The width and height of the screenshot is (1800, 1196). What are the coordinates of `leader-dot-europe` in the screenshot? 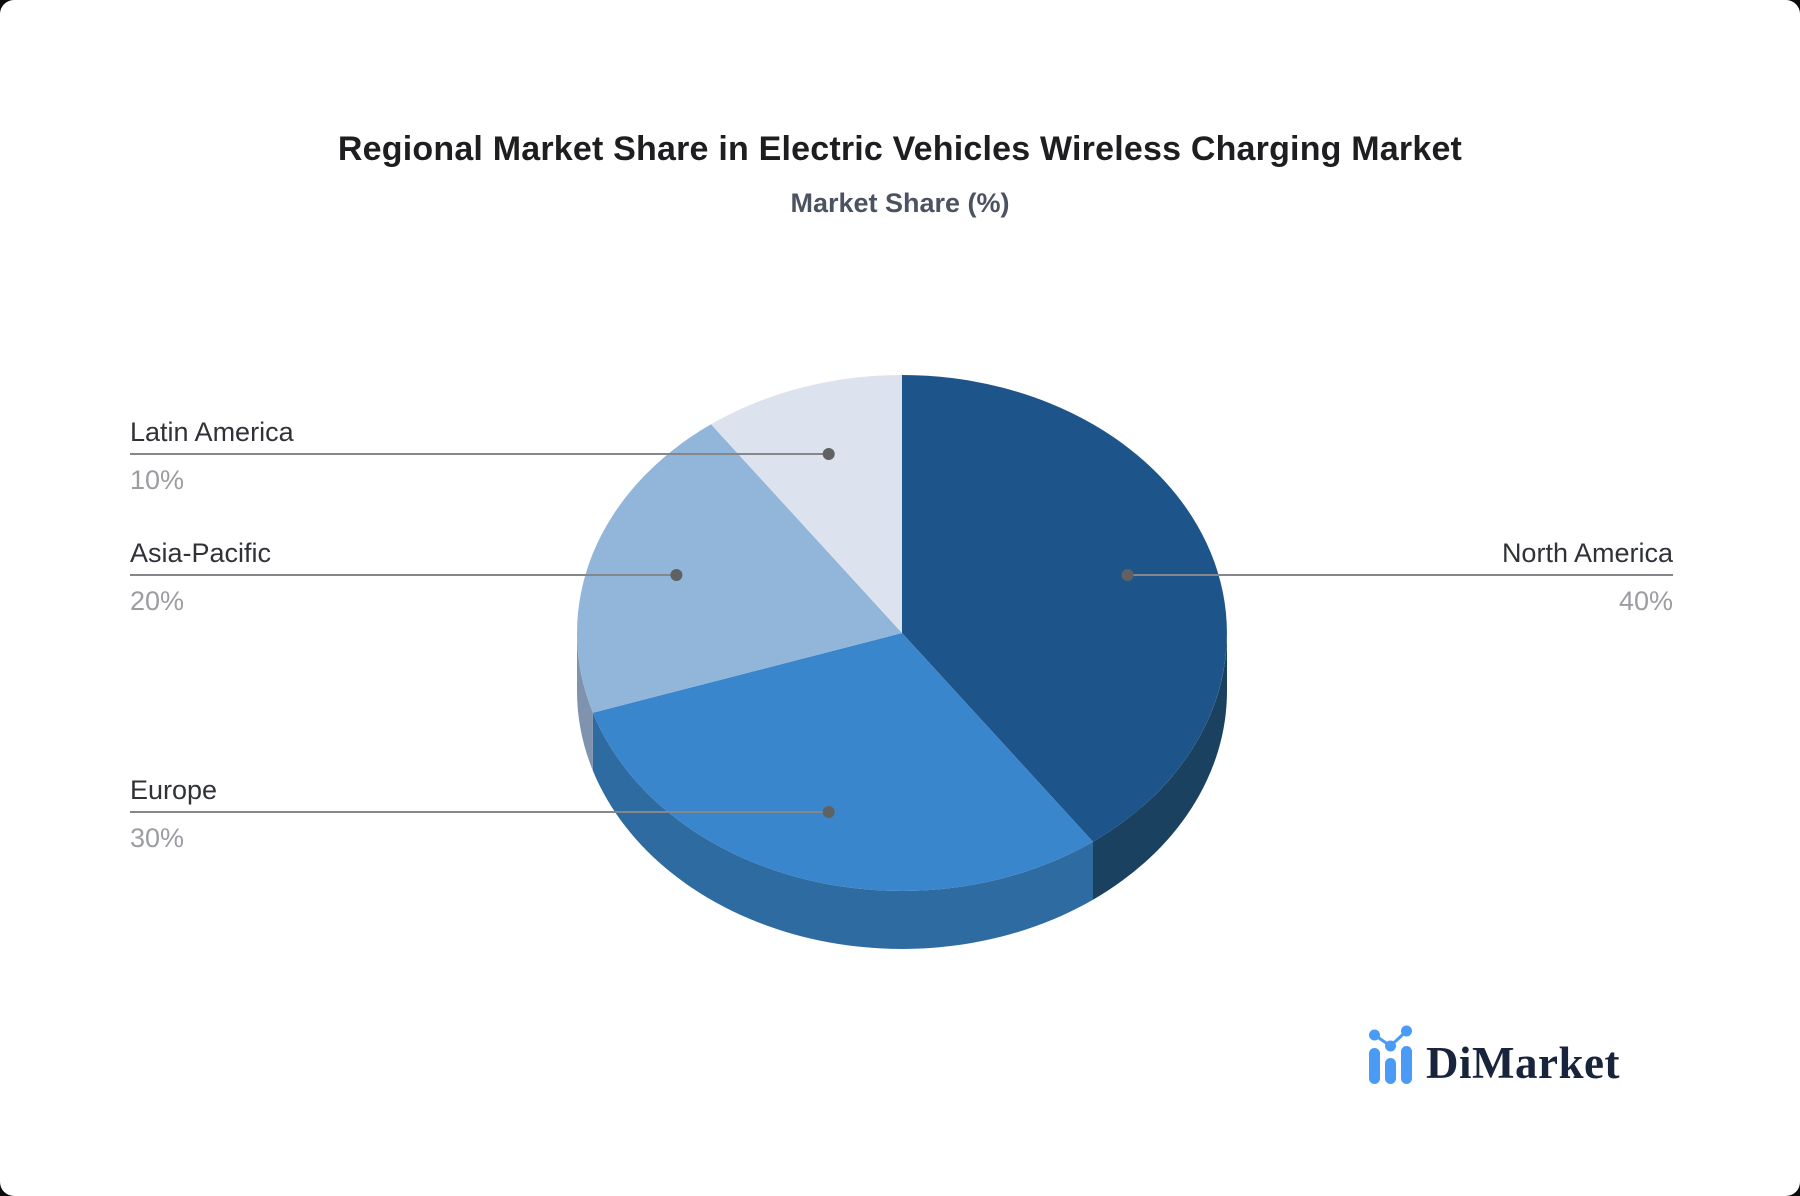 It's located at (828, 812).